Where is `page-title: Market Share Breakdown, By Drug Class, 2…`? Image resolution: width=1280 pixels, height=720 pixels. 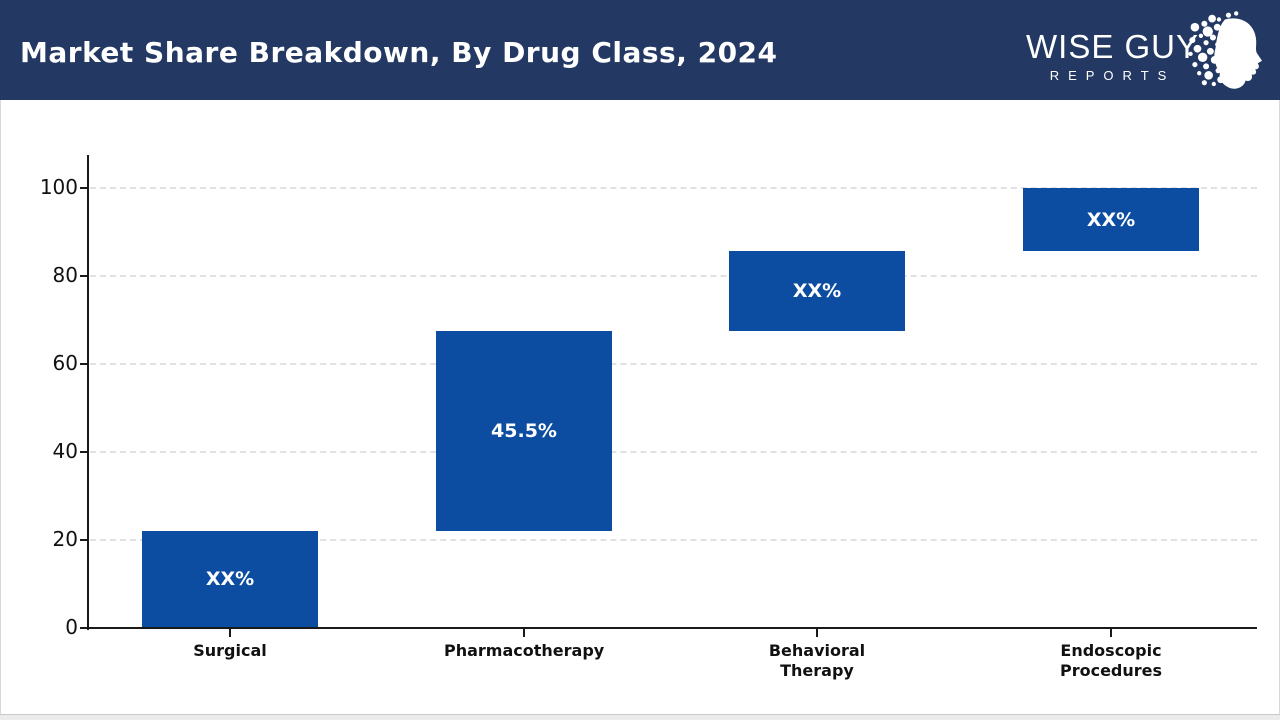
page-title: Market Share Breakdown, By Drug Class, 2… is located at coordinates (399, 52).